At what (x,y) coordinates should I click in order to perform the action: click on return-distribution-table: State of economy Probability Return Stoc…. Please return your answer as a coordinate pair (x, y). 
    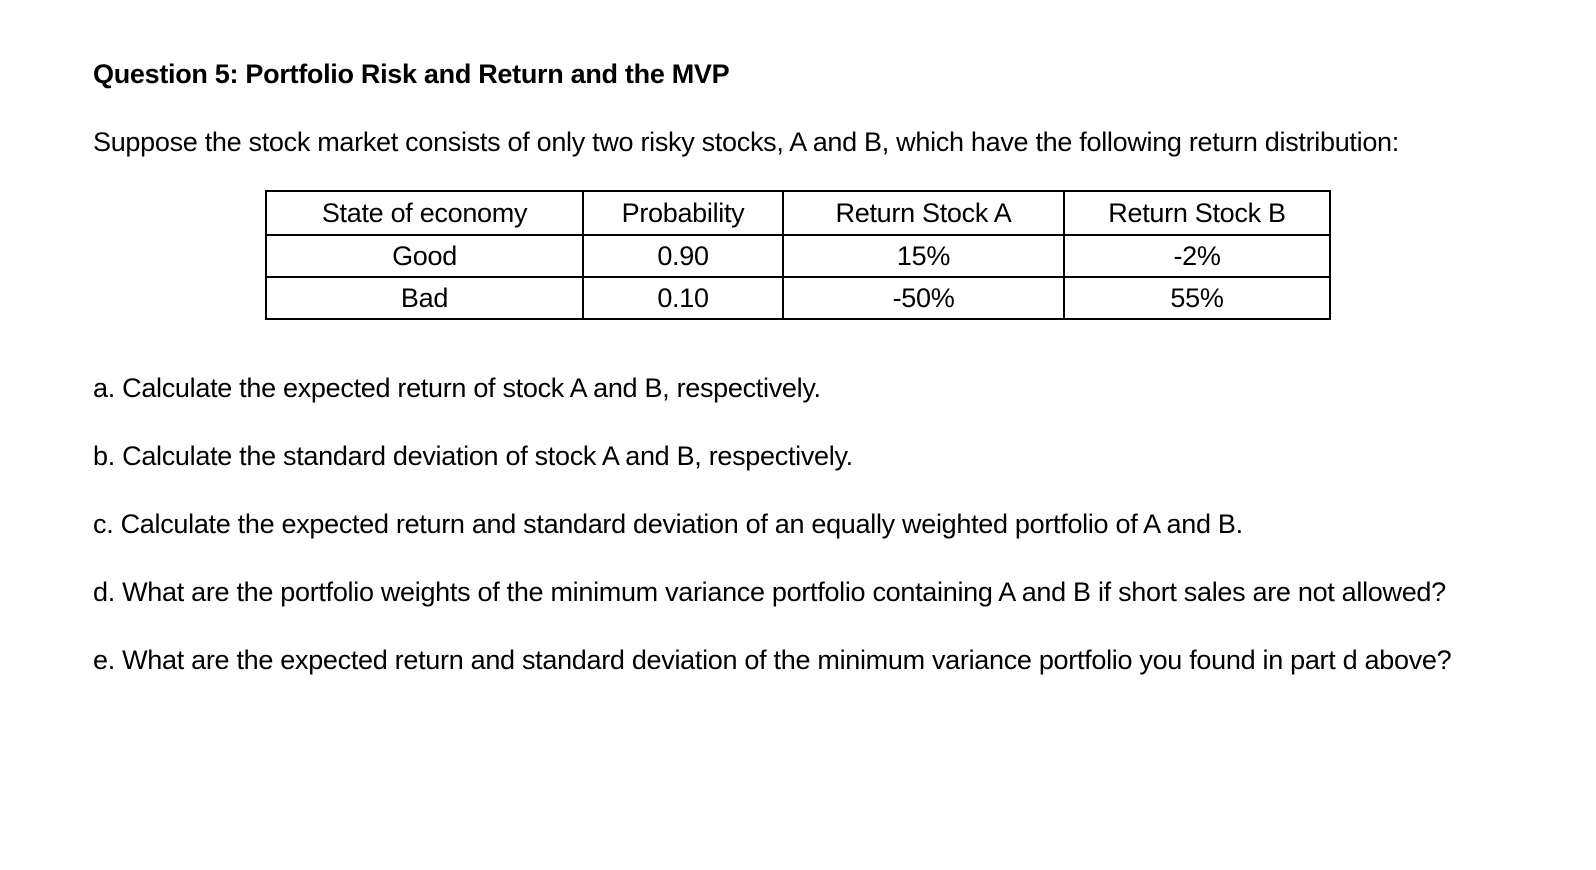
    Looking at the image, I should click on (798, 255).